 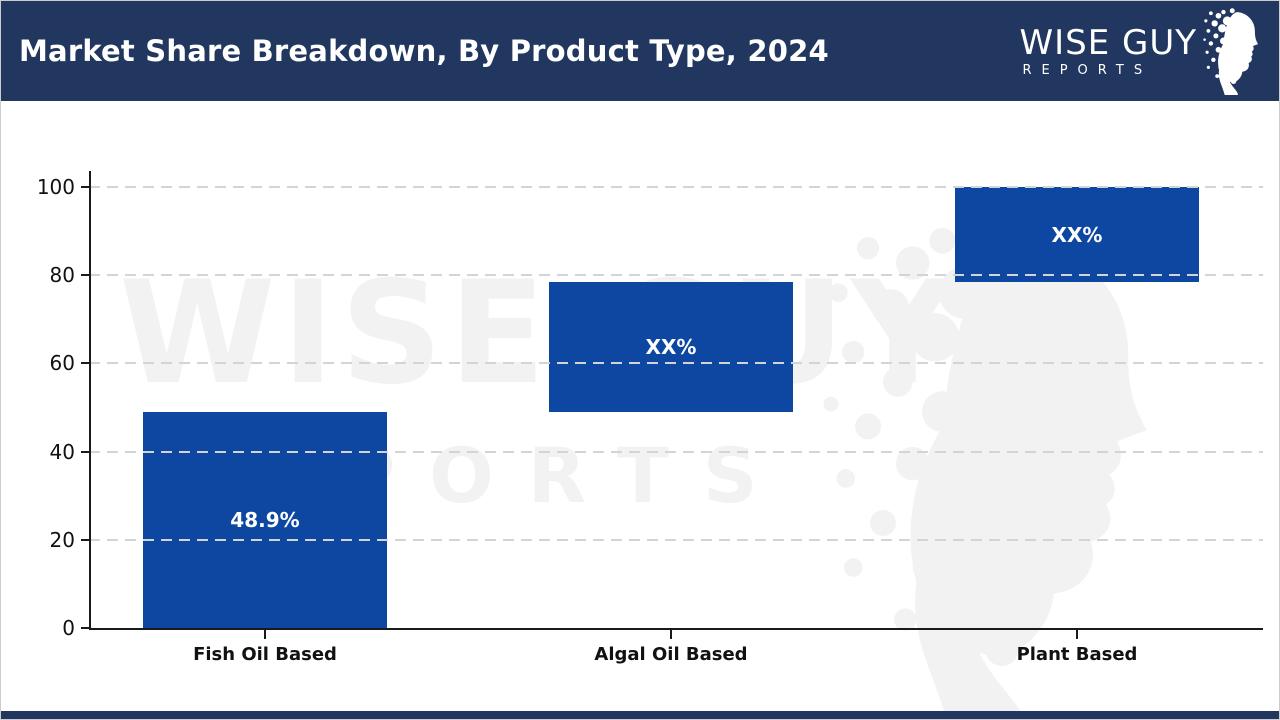 I want to click on dotted-head-icon, so click(x=1231, y=51).